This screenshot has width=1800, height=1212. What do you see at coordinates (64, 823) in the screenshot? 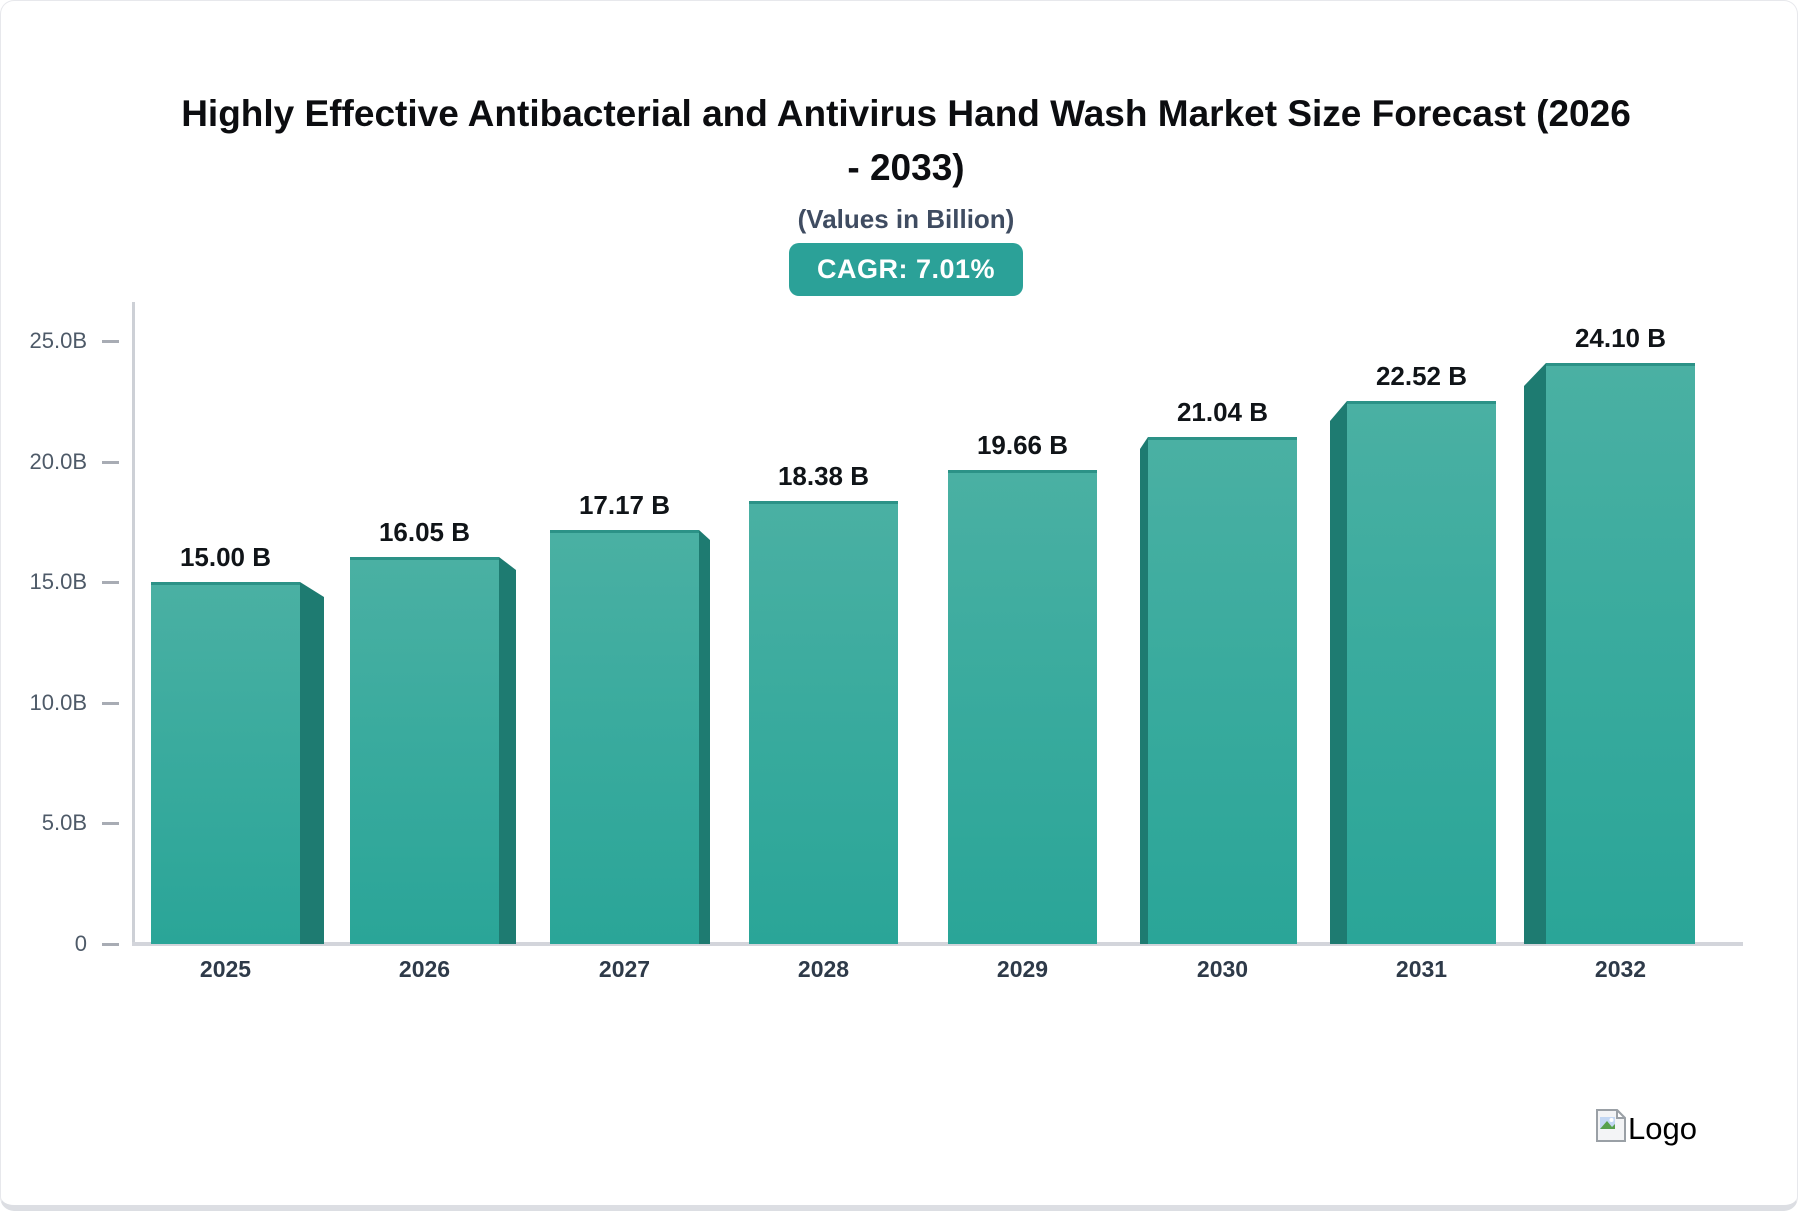
I see `y-axis-tick-label: 5.0B` at bounding box center [64, 823].